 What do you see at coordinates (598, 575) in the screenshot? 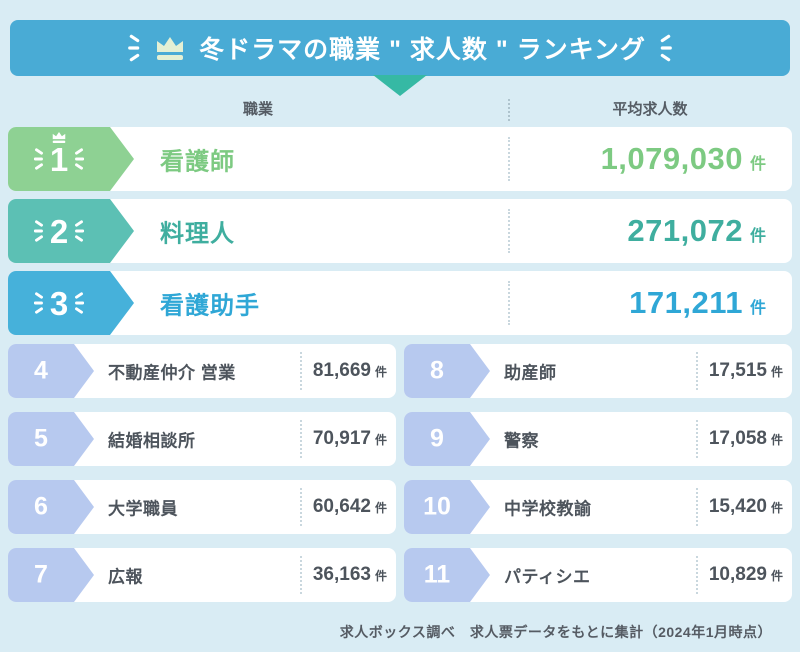
I see `ranking-row-11: 11 パティシエ 10,829 件` at bounding box center [598, 575].